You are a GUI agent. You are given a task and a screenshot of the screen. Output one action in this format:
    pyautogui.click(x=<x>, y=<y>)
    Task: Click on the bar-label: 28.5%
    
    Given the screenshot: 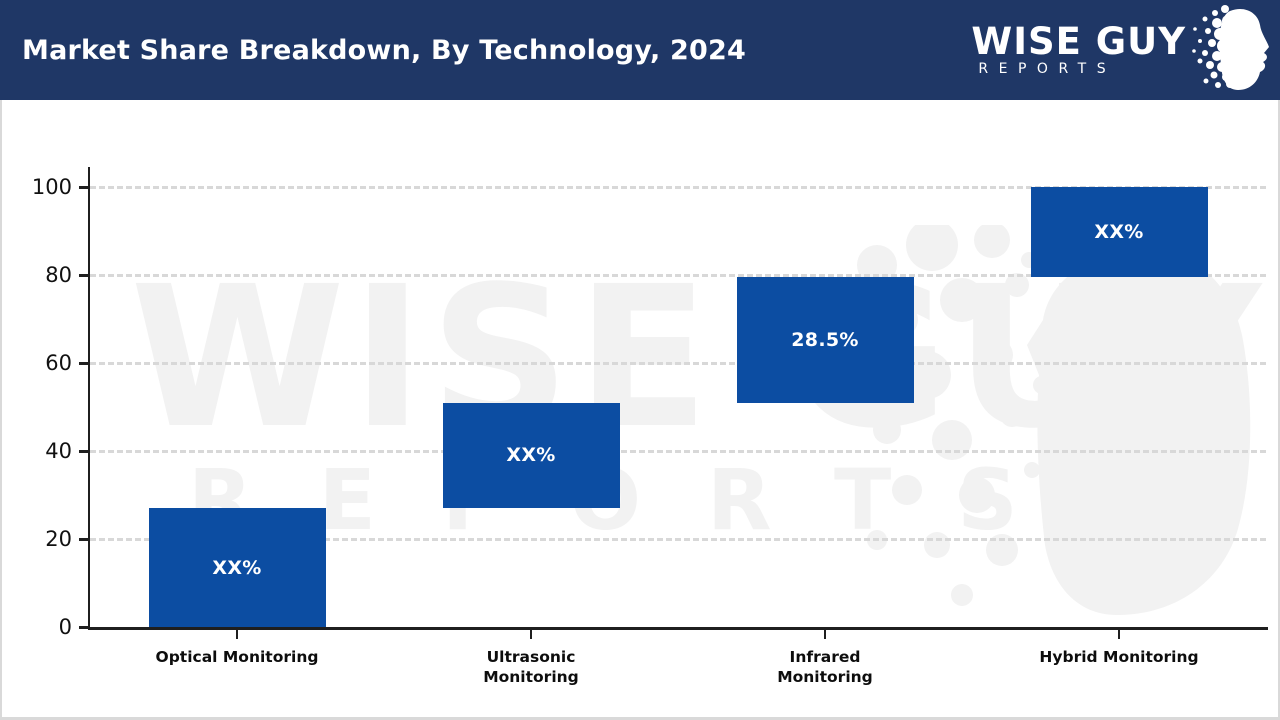 What is the action you would take?
    pyautogui.click(x=825, y=339)
    